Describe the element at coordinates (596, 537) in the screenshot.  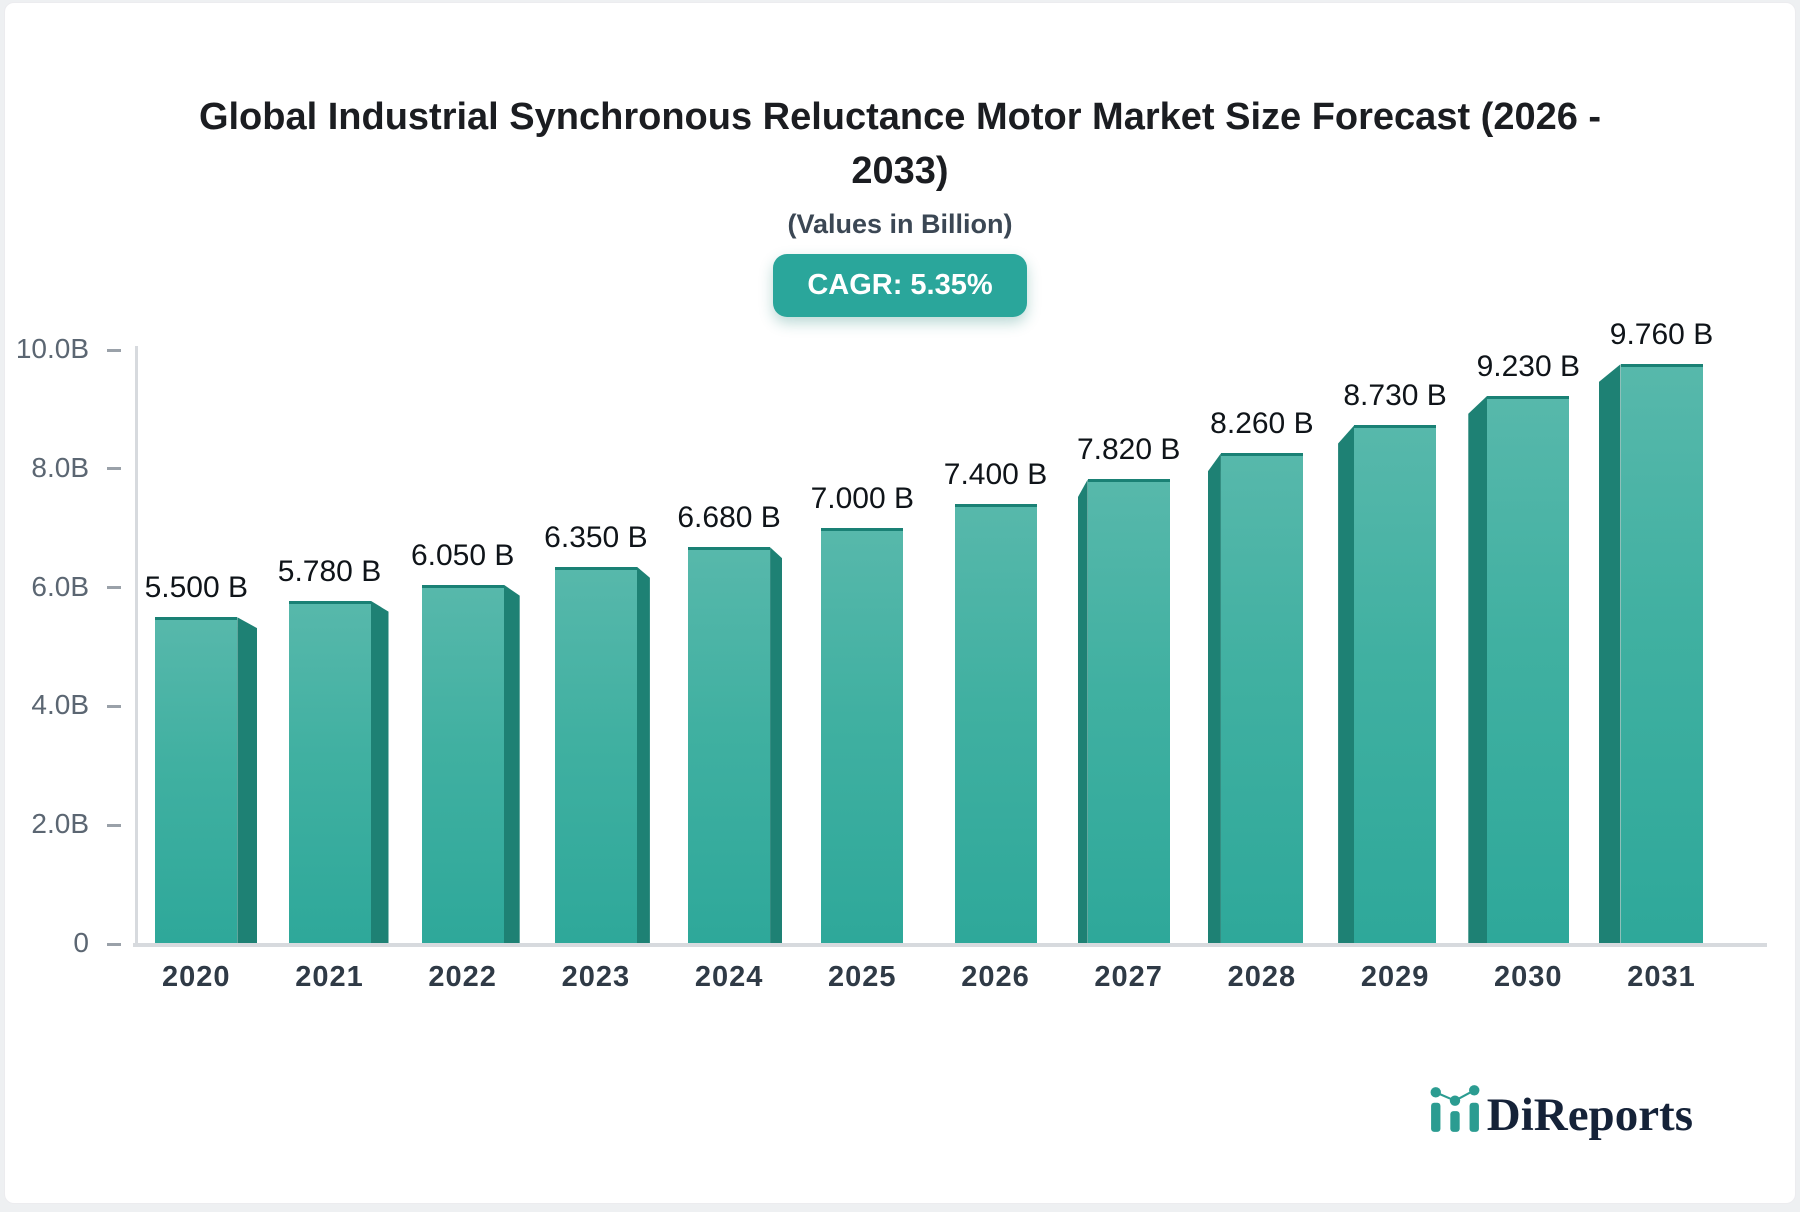
I see `bar-value-label: 6.350 B` at that location.